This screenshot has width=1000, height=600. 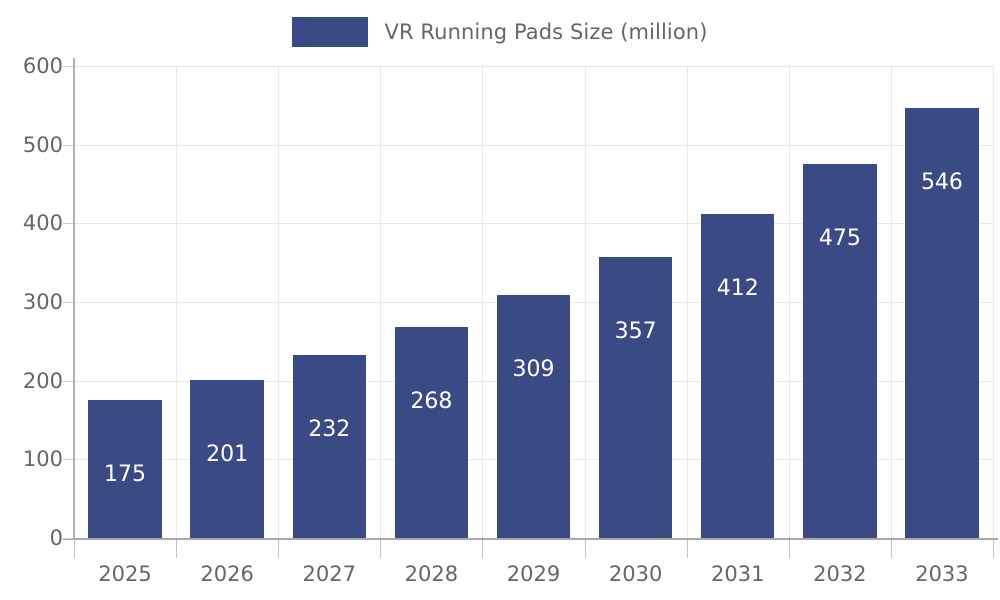 What do you see at coordinates (942, 574) in the screenshot?
I see `x-axis-tick-label: 2033` at bounding box center [942, 574].